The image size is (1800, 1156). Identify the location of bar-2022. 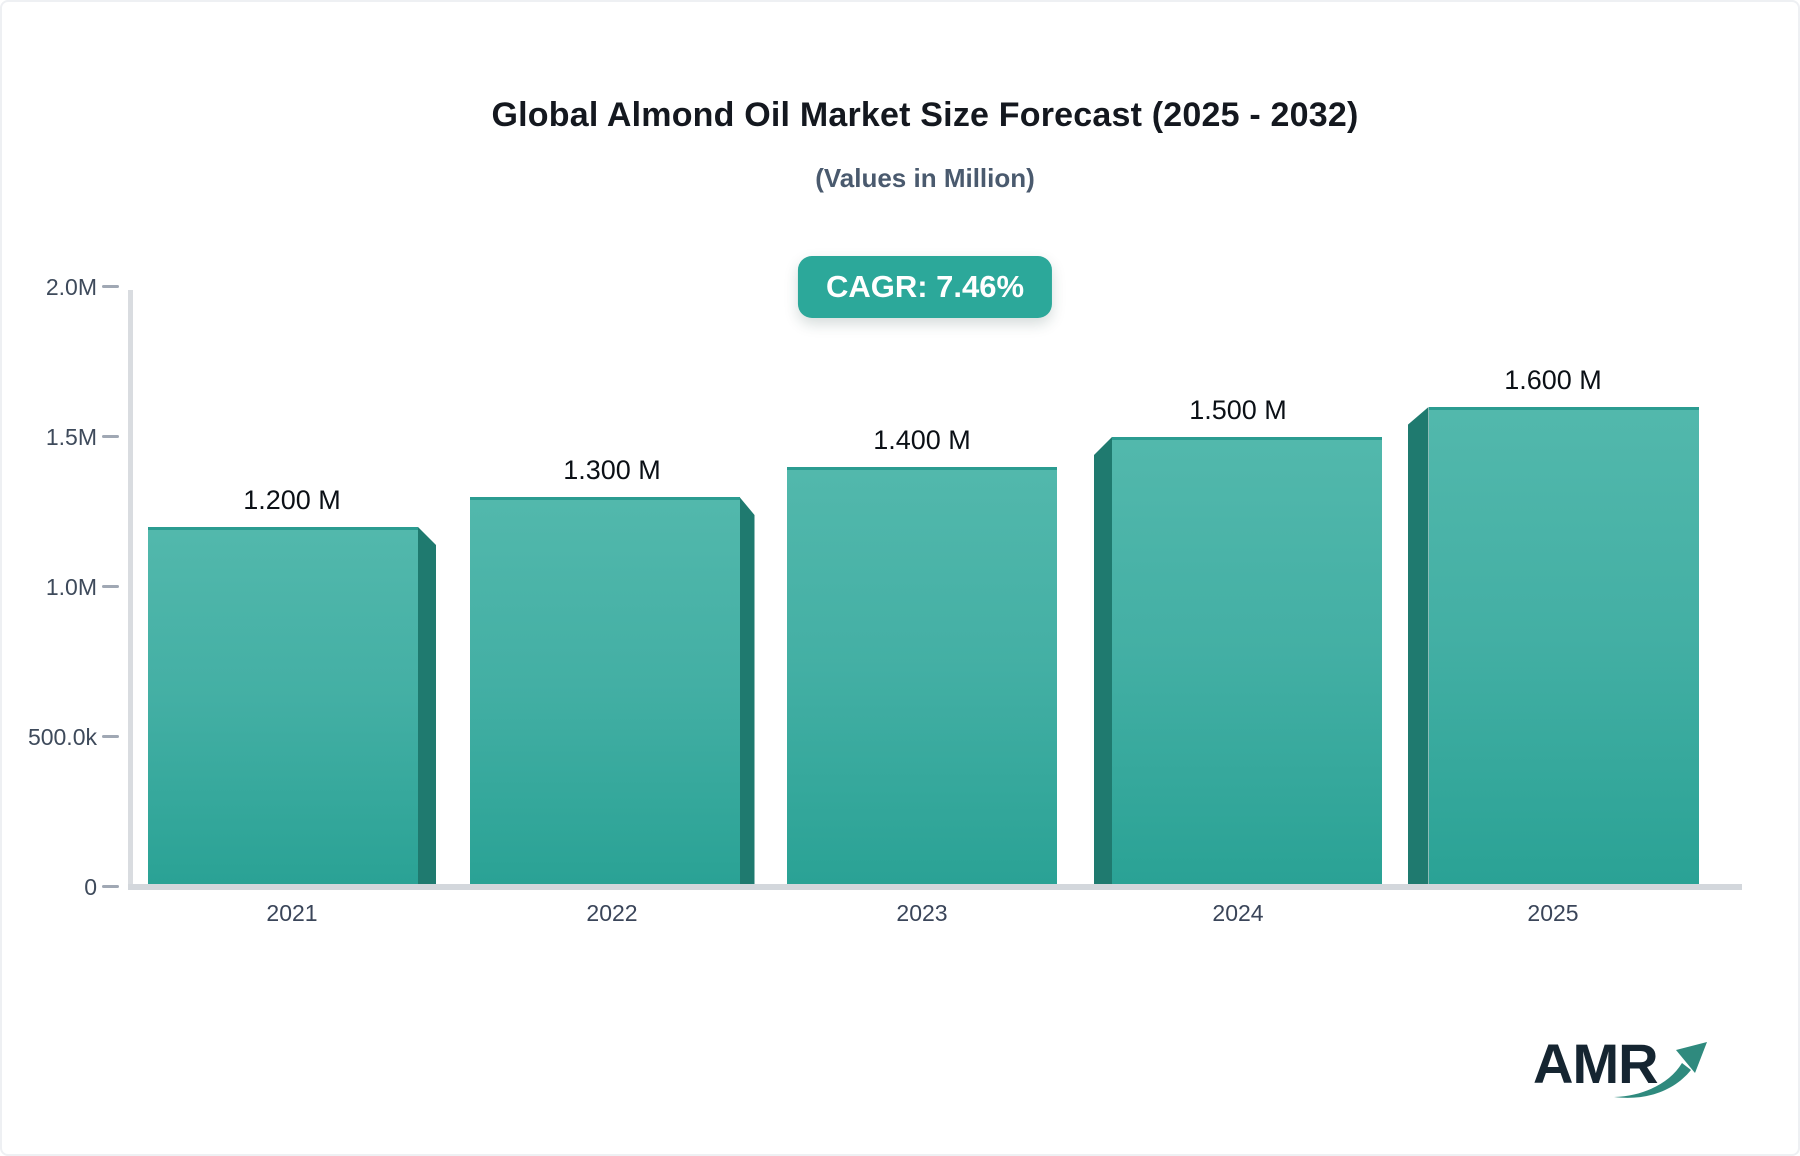
(612, 690).